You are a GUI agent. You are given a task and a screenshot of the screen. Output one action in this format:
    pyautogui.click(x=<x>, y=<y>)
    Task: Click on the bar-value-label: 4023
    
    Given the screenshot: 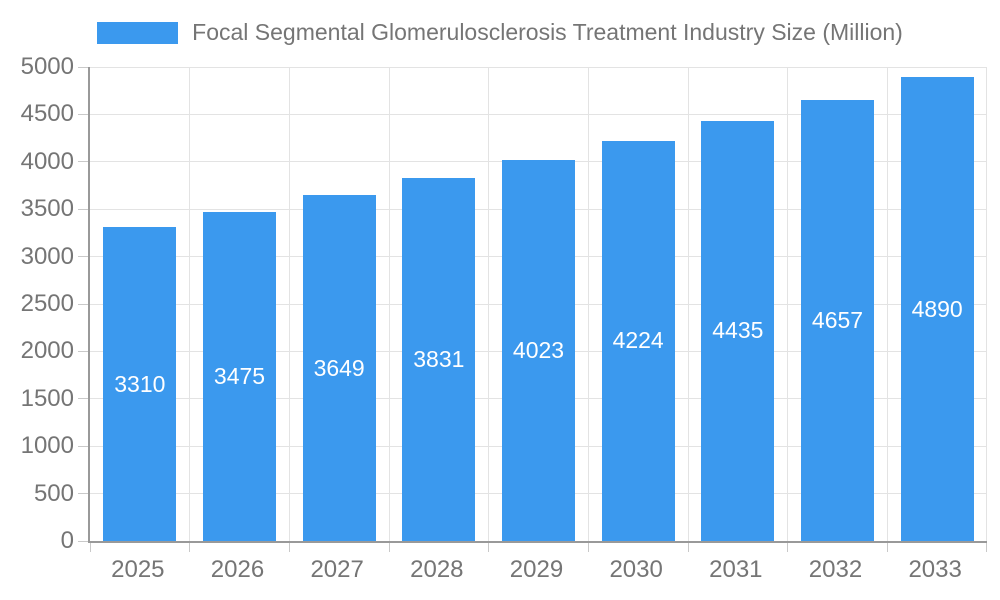 What is the action you would take?
    pyautogui.click(x=538, y=349)
    